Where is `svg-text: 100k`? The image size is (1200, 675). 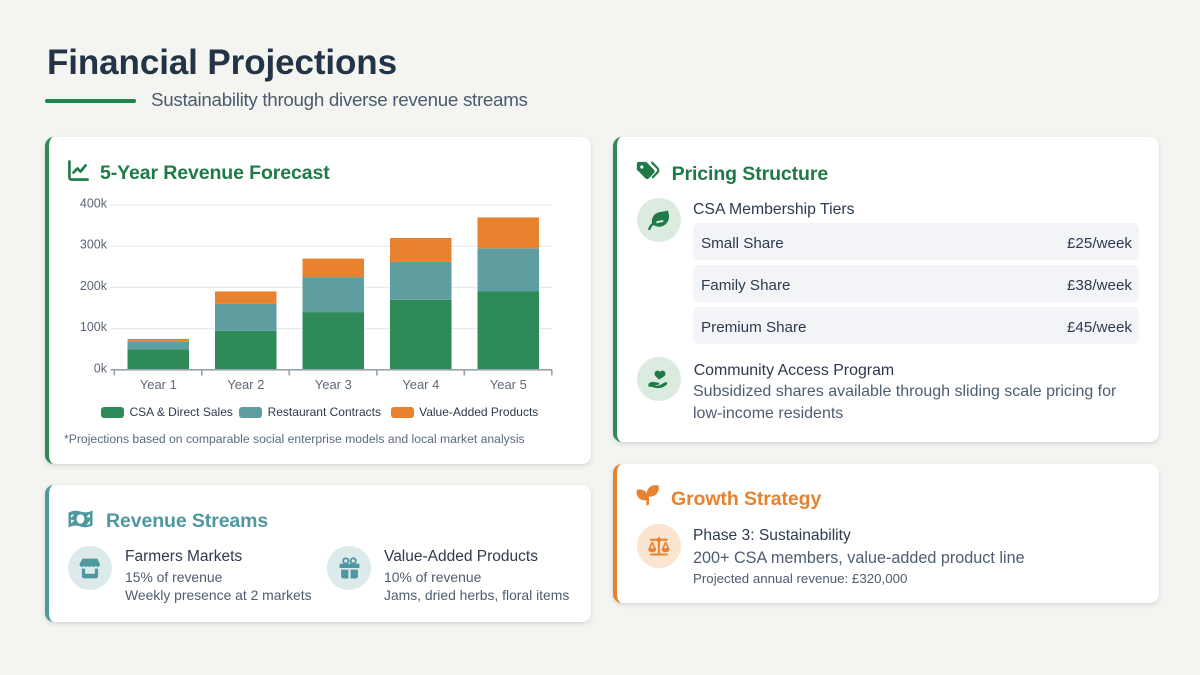
svg-text: 100k is located at coordinates (94, 327).